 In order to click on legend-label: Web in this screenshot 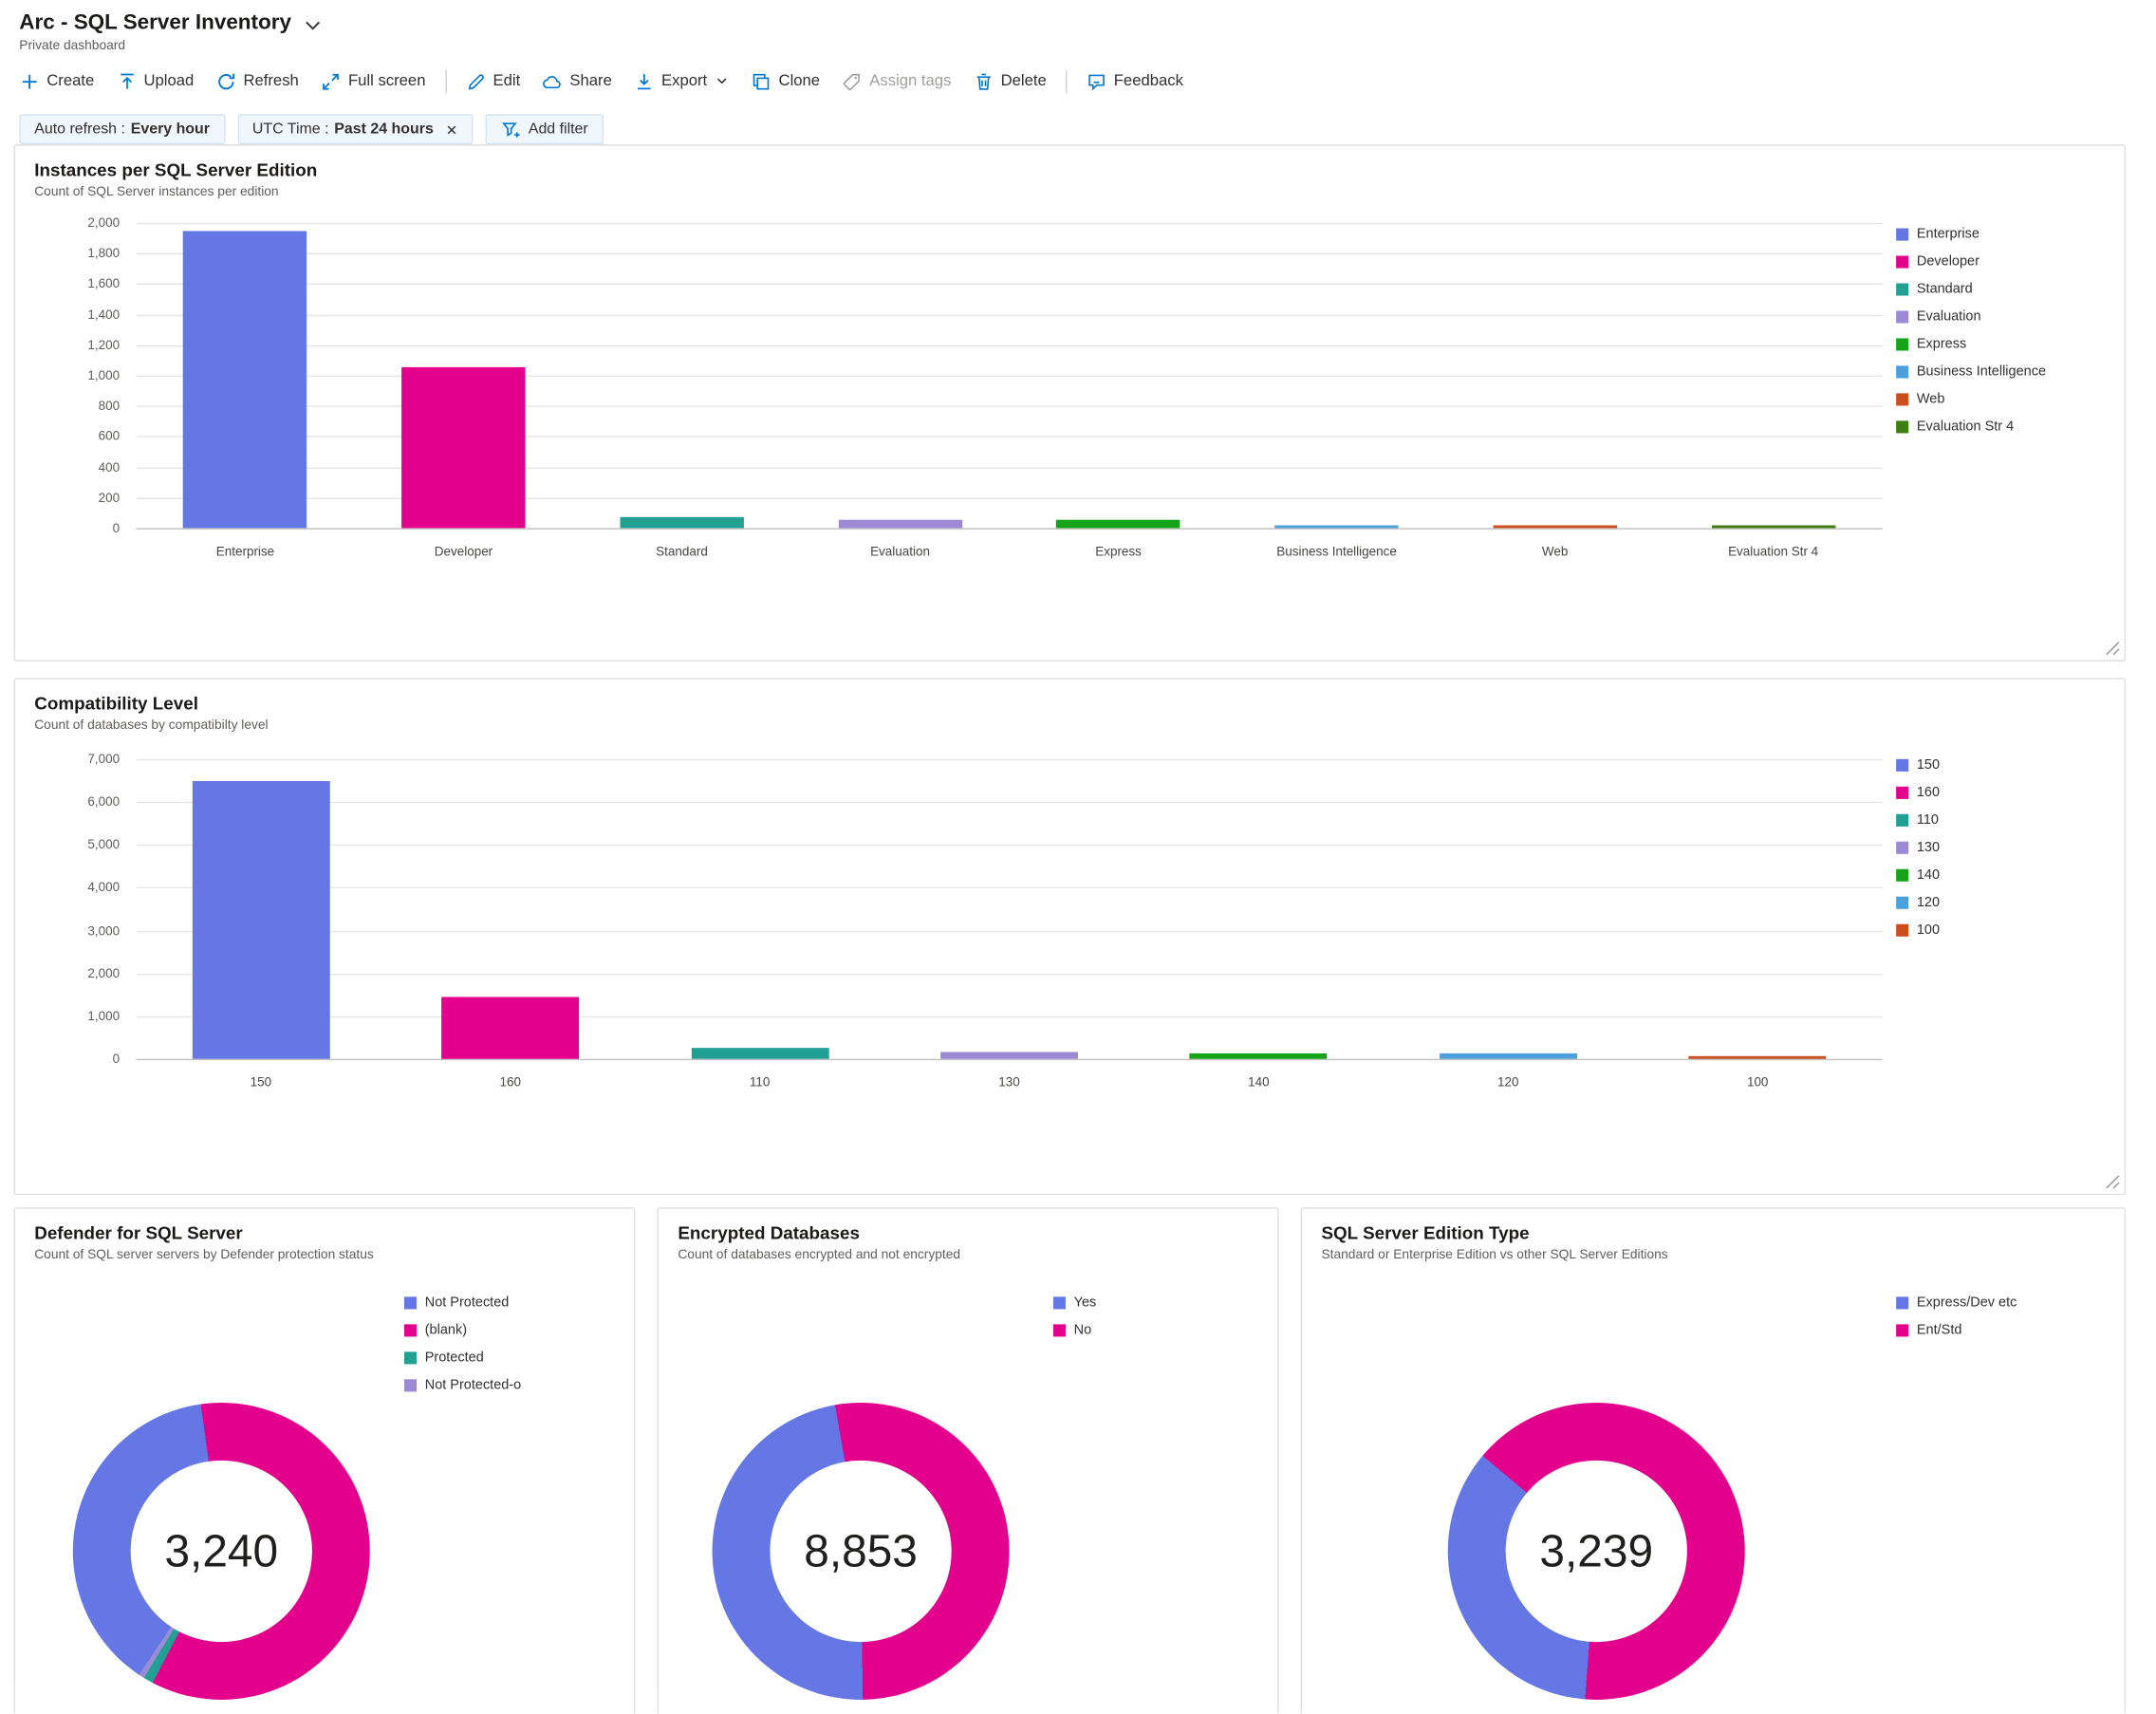, I will do `click(1930, 399)`.